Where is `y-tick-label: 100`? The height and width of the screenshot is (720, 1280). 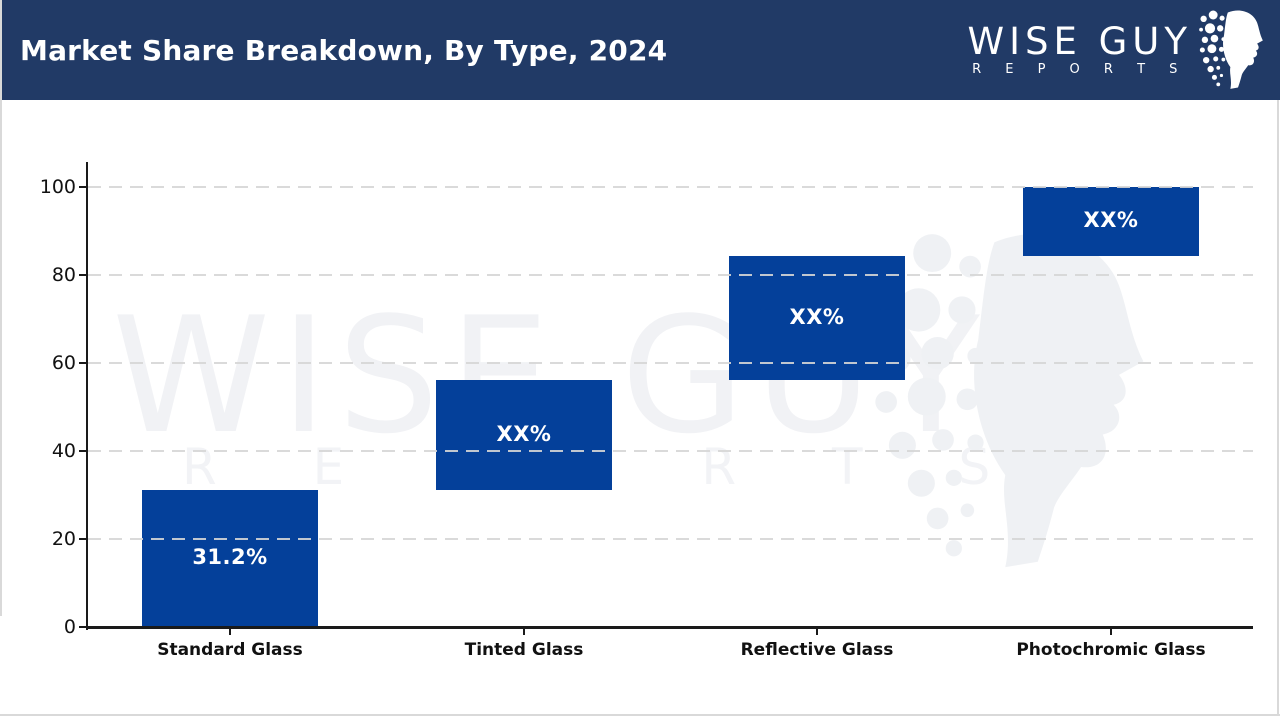
y-tick-label: 100 is located at coordinates (57, 187).